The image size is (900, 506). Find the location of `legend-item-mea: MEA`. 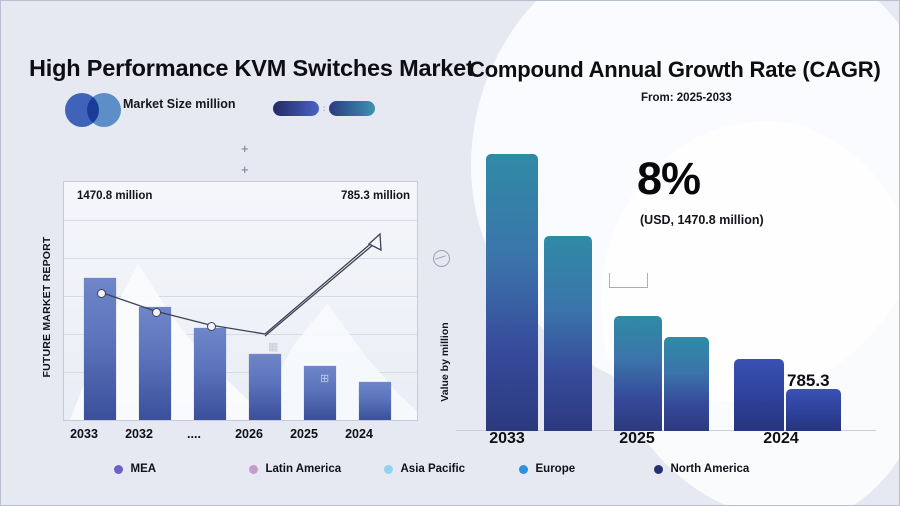

legend-item-mea: MEA is located at coordinates (181, 469).